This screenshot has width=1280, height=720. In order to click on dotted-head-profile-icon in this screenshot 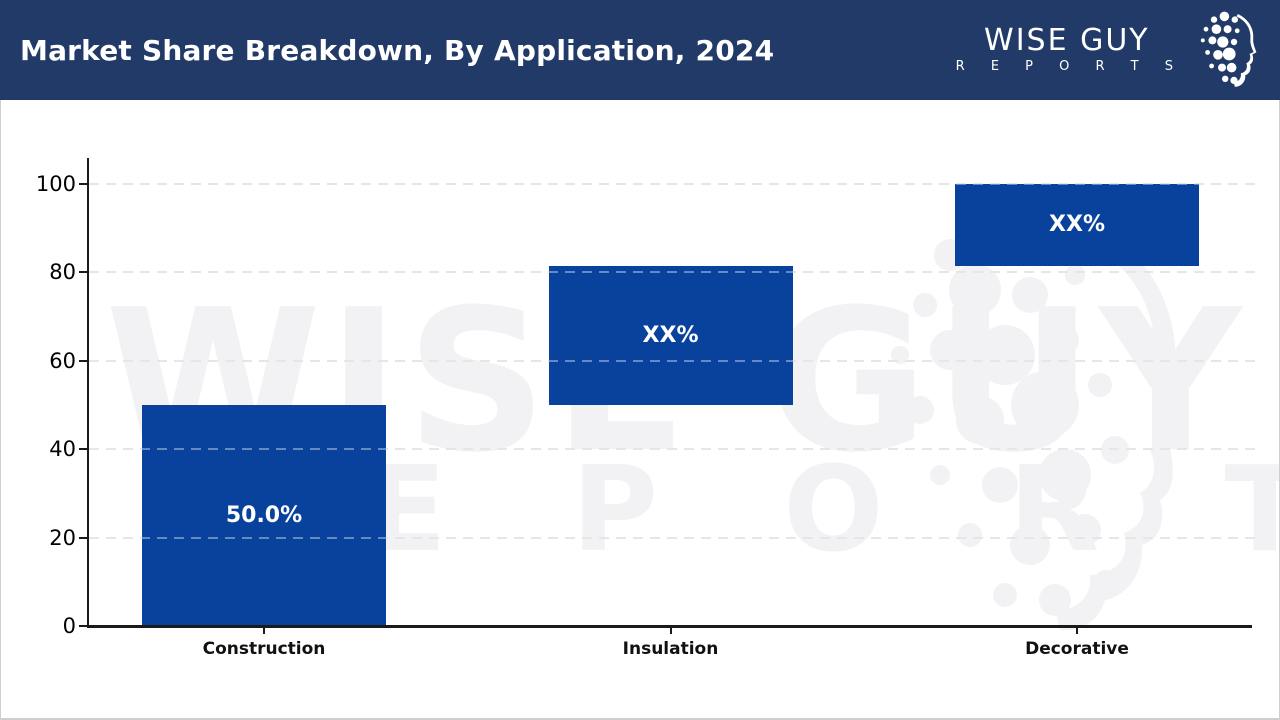, I will do `click(1228, 49)`.